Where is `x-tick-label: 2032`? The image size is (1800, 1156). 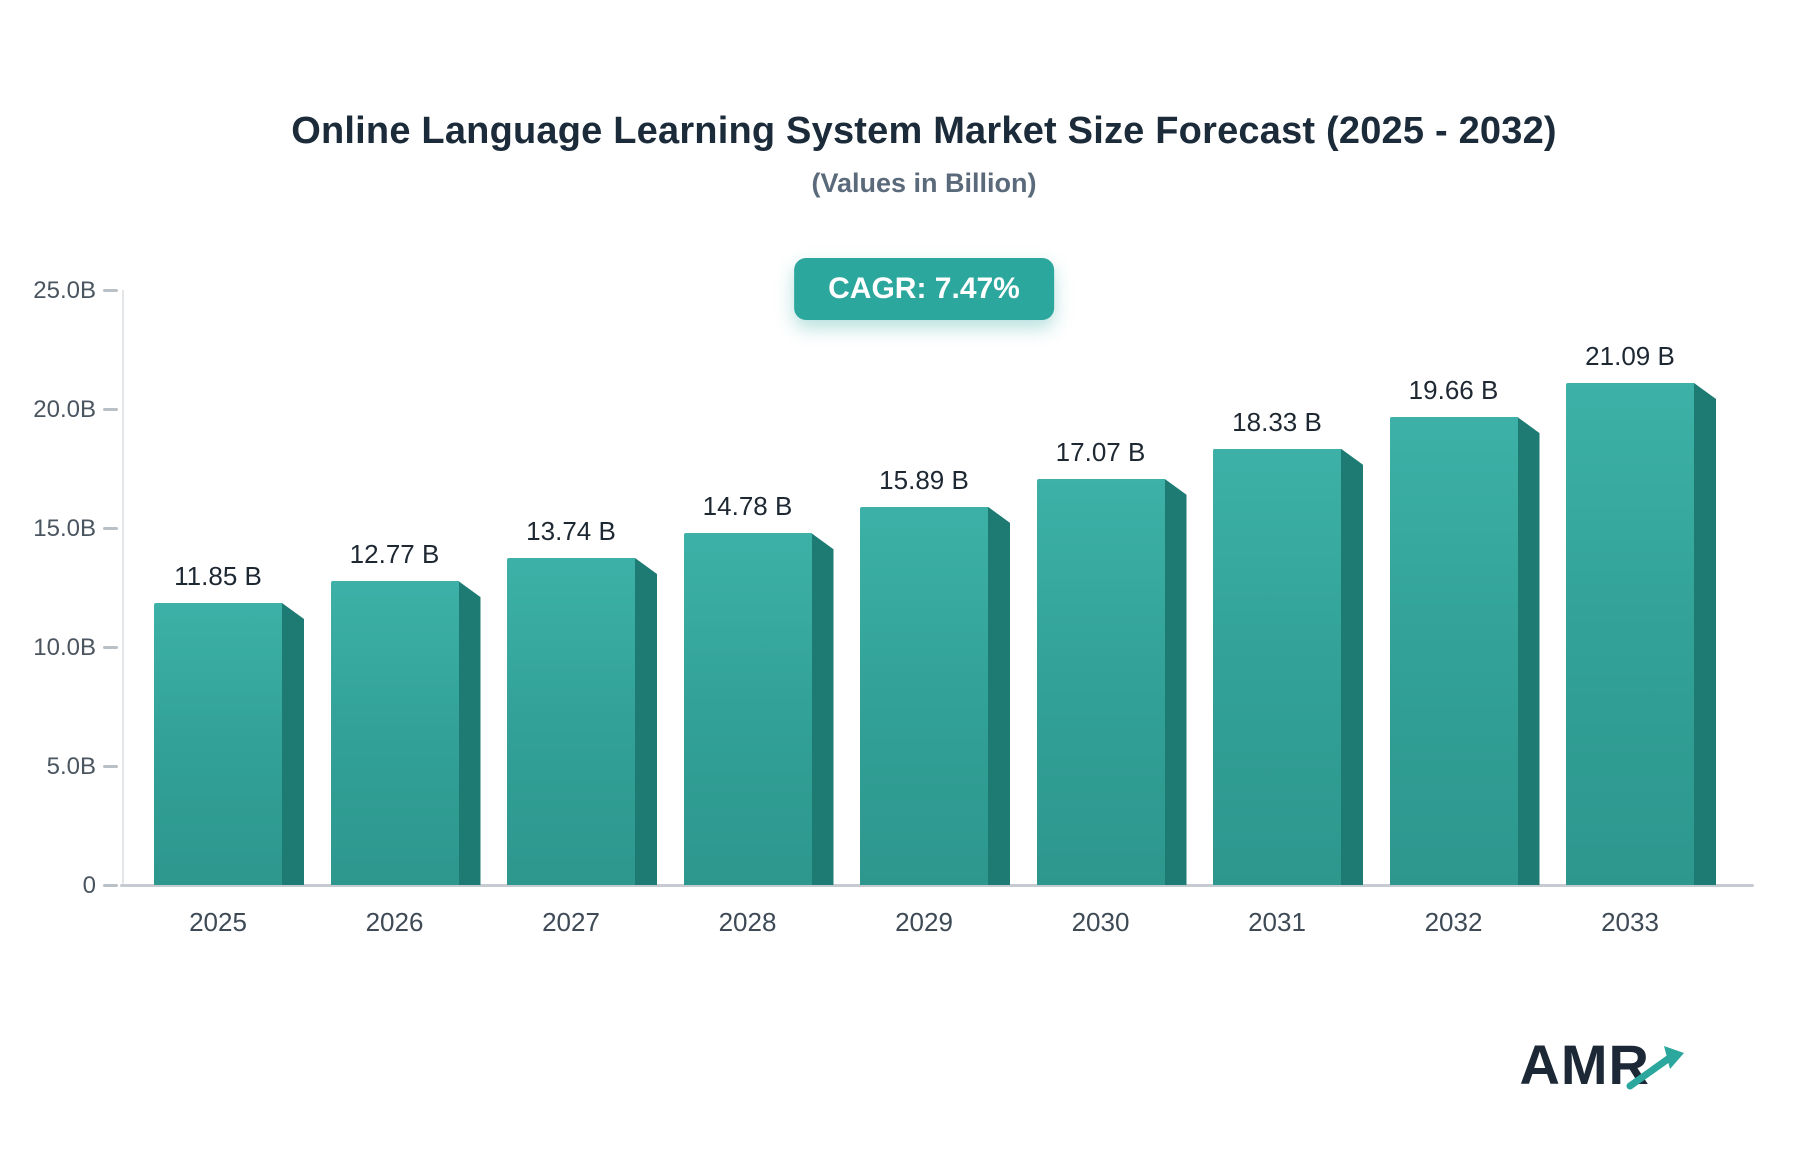
x-tick-label: 2032 is located at coordinates (1453, 922).